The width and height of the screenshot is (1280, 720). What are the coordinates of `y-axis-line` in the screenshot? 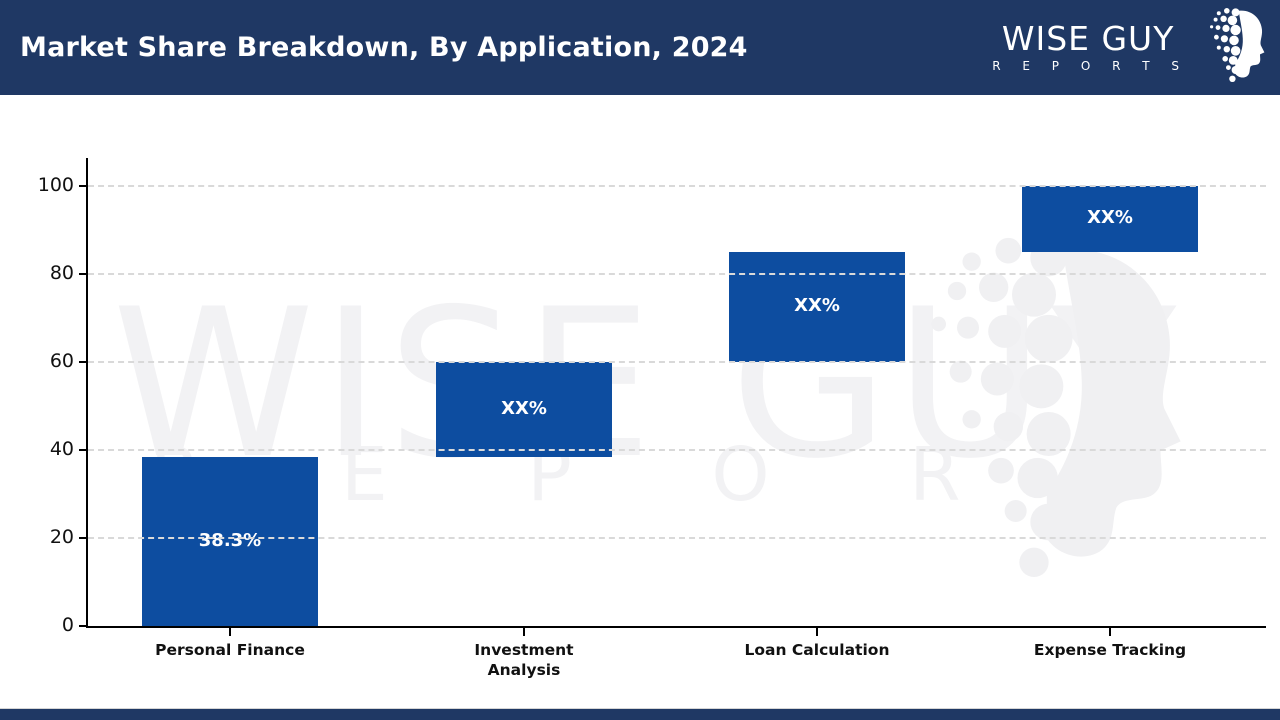 It's located at (87, 393).